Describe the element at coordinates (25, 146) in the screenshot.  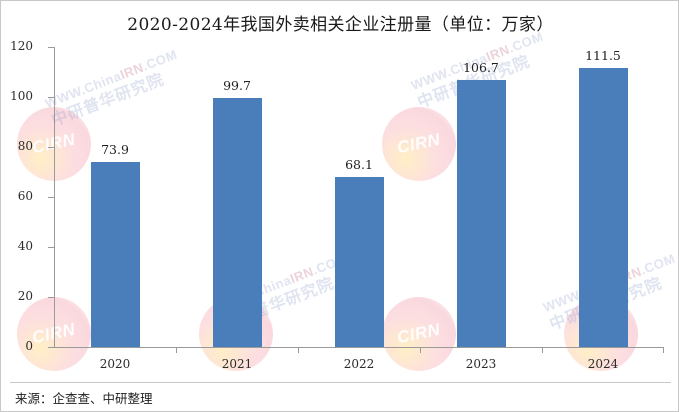
I see `y-axis-label: 80` at that location.